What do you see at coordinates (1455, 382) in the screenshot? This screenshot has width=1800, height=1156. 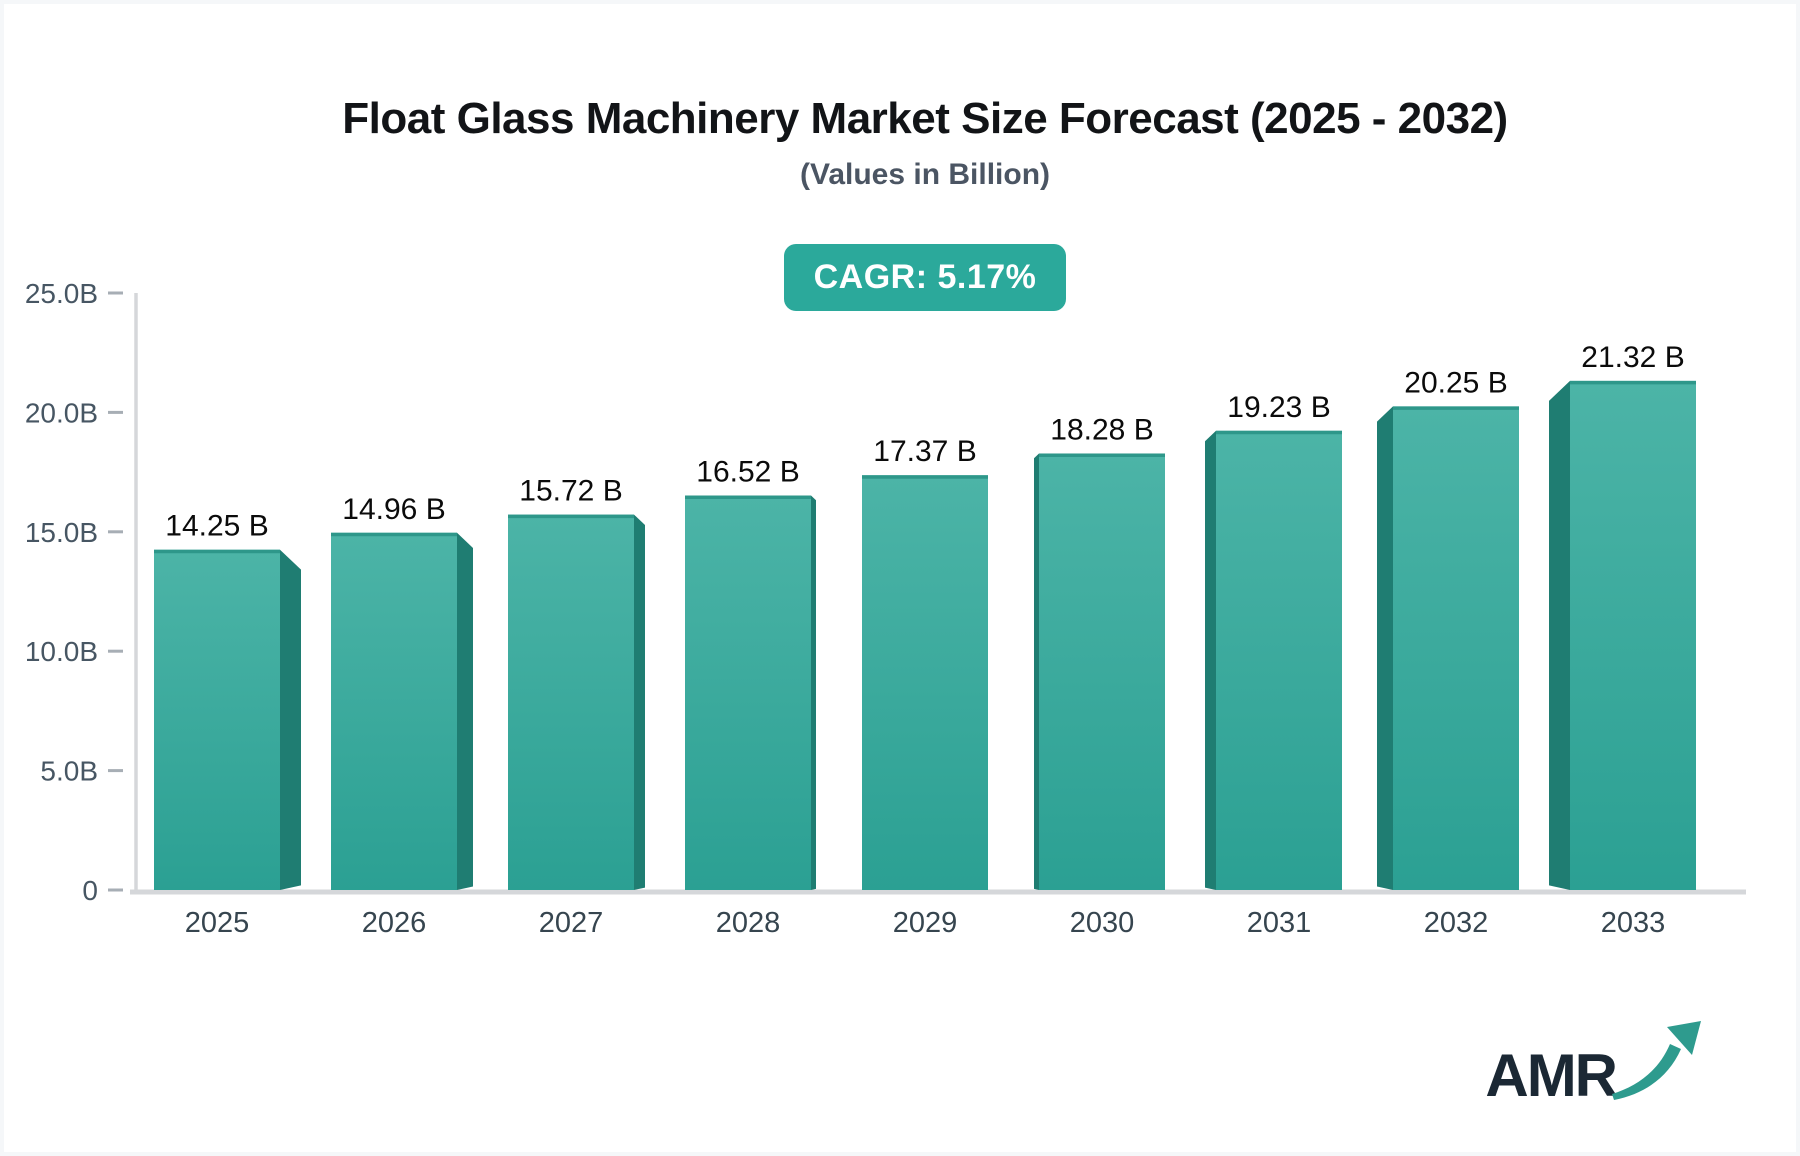 I see `bar-value-label: 20.25 B` at bounding box center [1455, 382].